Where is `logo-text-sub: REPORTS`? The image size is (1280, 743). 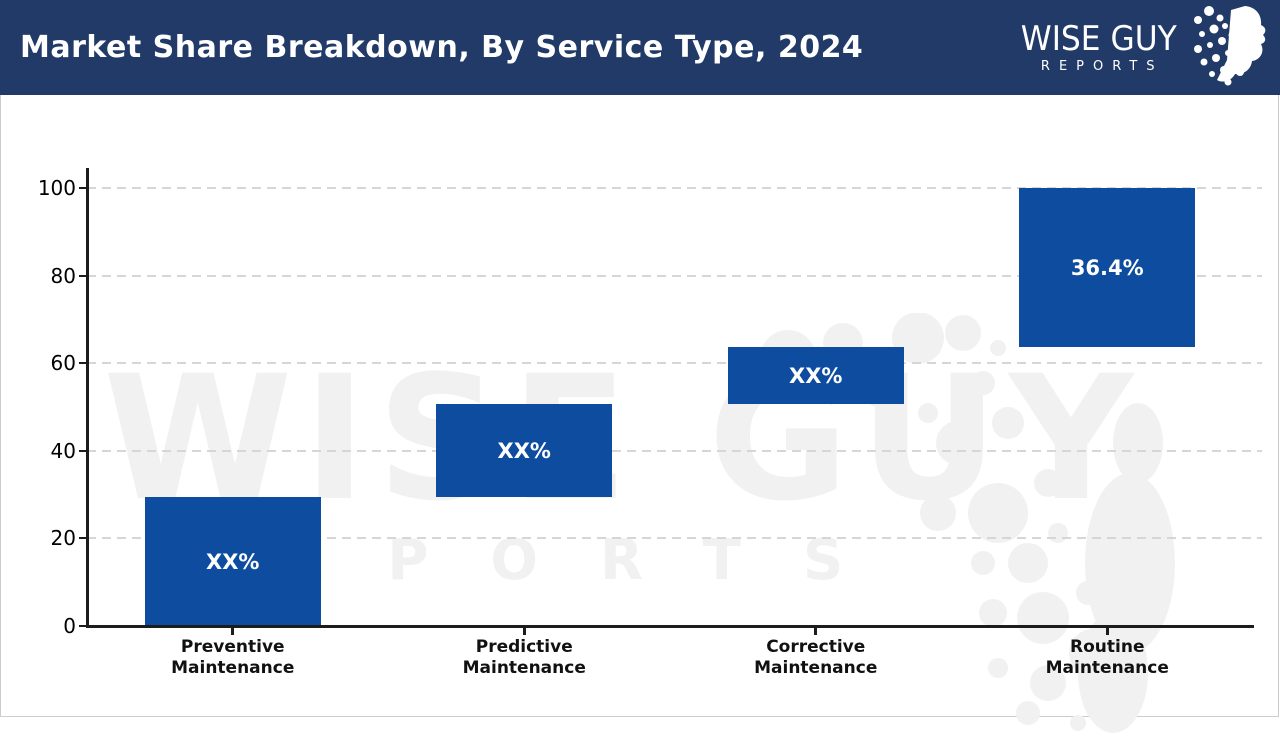
logo-text-sub: REPORTS is located at coordinates (1102, 66).